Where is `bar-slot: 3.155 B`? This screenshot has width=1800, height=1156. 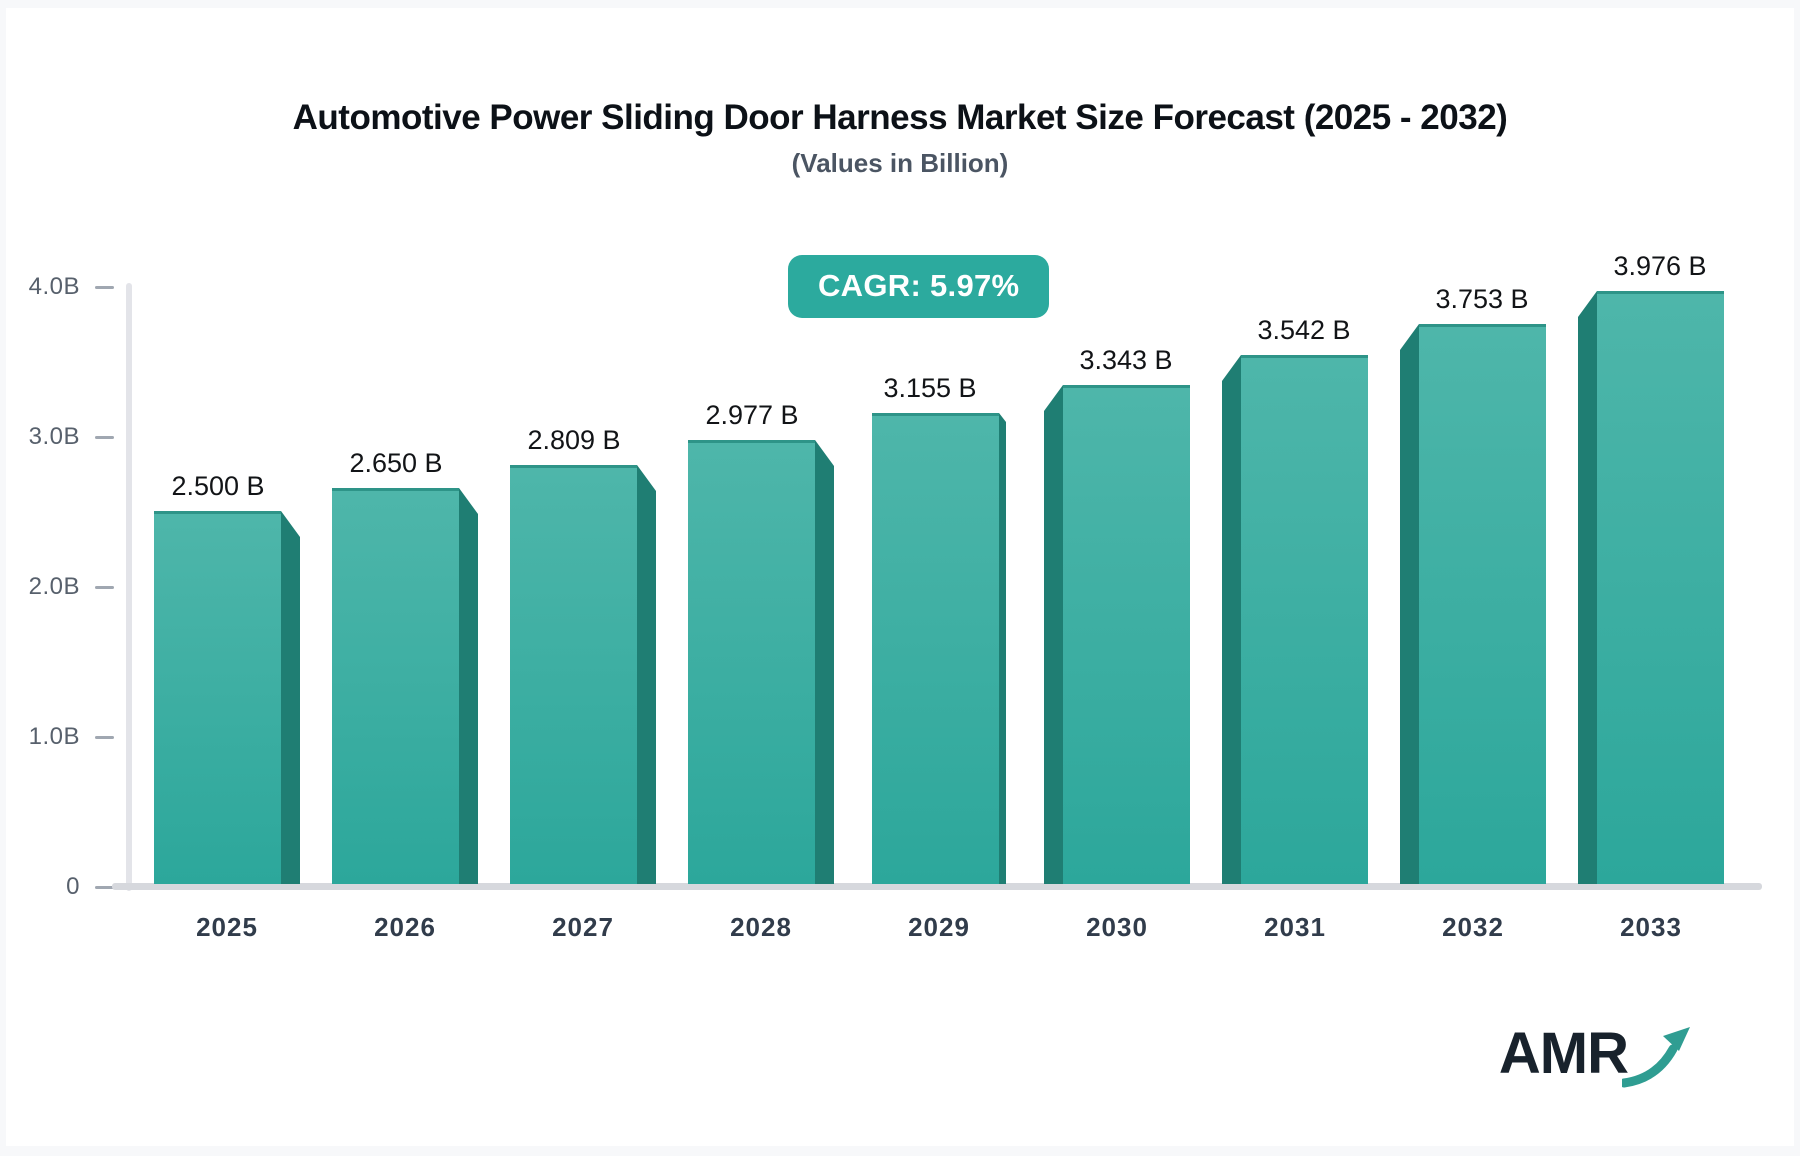
bar-slot: 3.155 B is located at coordinates (939, 585).